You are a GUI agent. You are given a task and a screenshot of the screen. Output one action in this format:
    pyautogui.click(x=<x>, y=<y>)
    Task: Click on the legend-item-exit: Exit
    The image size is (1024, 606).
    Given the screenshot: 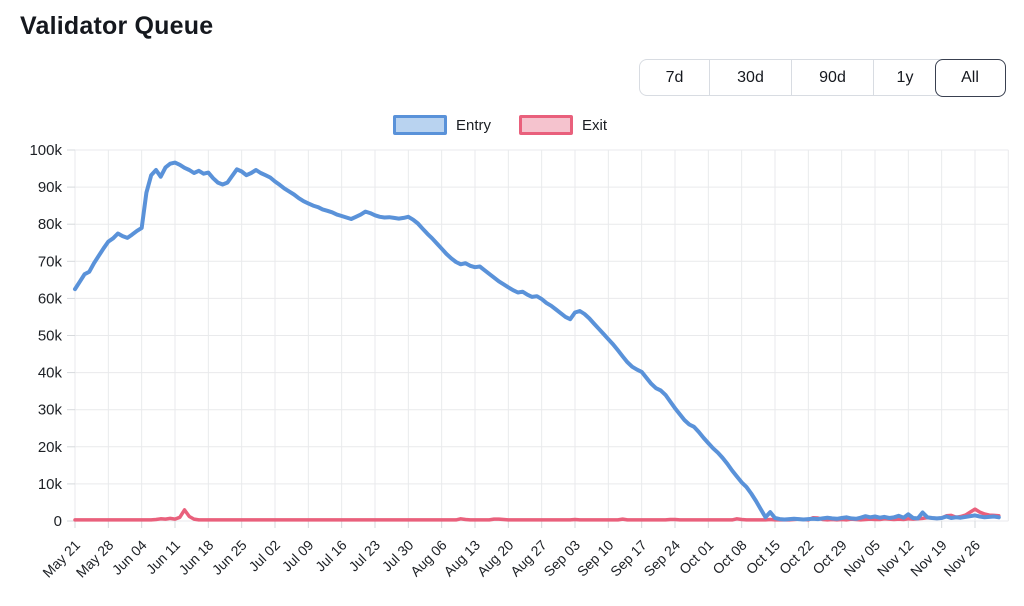 What is the action you would take?
    pyautogui.click(x=563, y=125)
    